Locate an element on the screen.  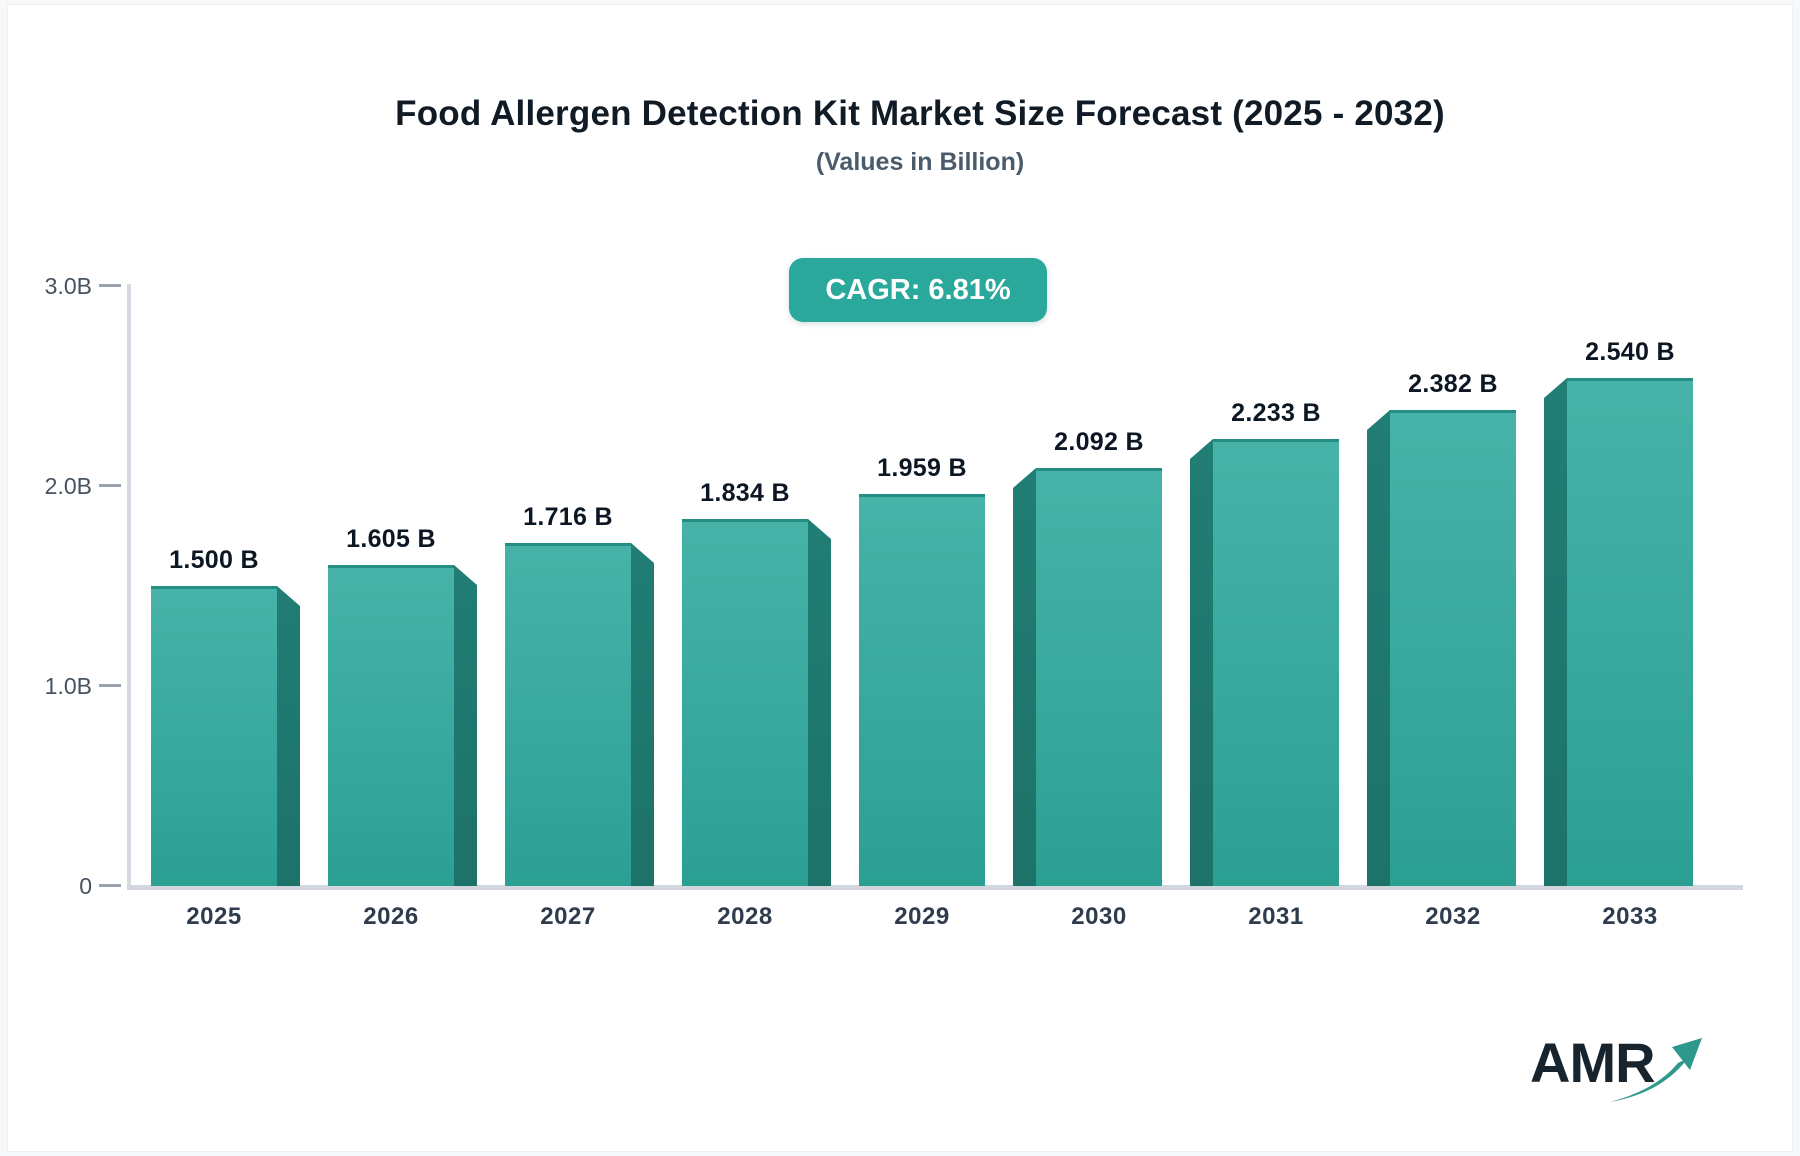
x-axis-label: 2029 is located at coordinates (922, 916).